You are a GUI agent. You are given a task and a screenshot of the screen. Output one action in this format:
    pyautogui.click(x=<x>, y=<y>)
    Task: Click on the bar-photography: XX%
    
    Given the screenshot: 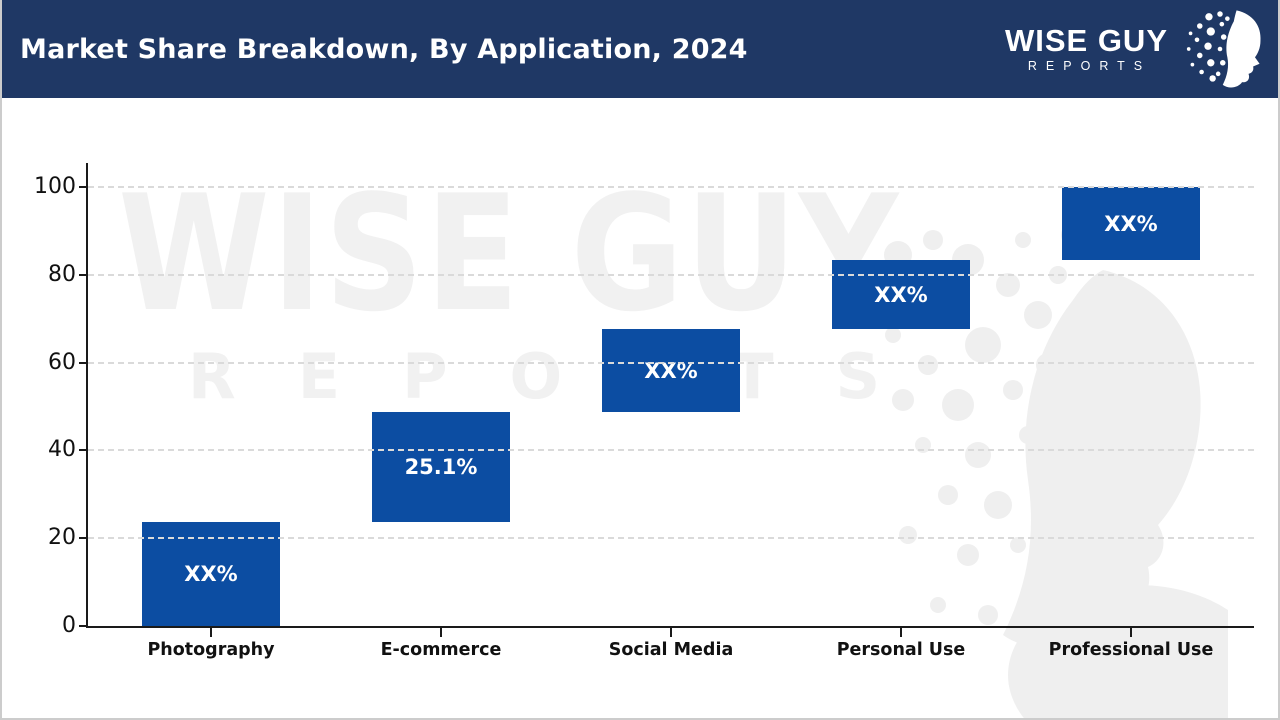 What is the action you would take?
    pyautogui.click(x=211, y=574)
    